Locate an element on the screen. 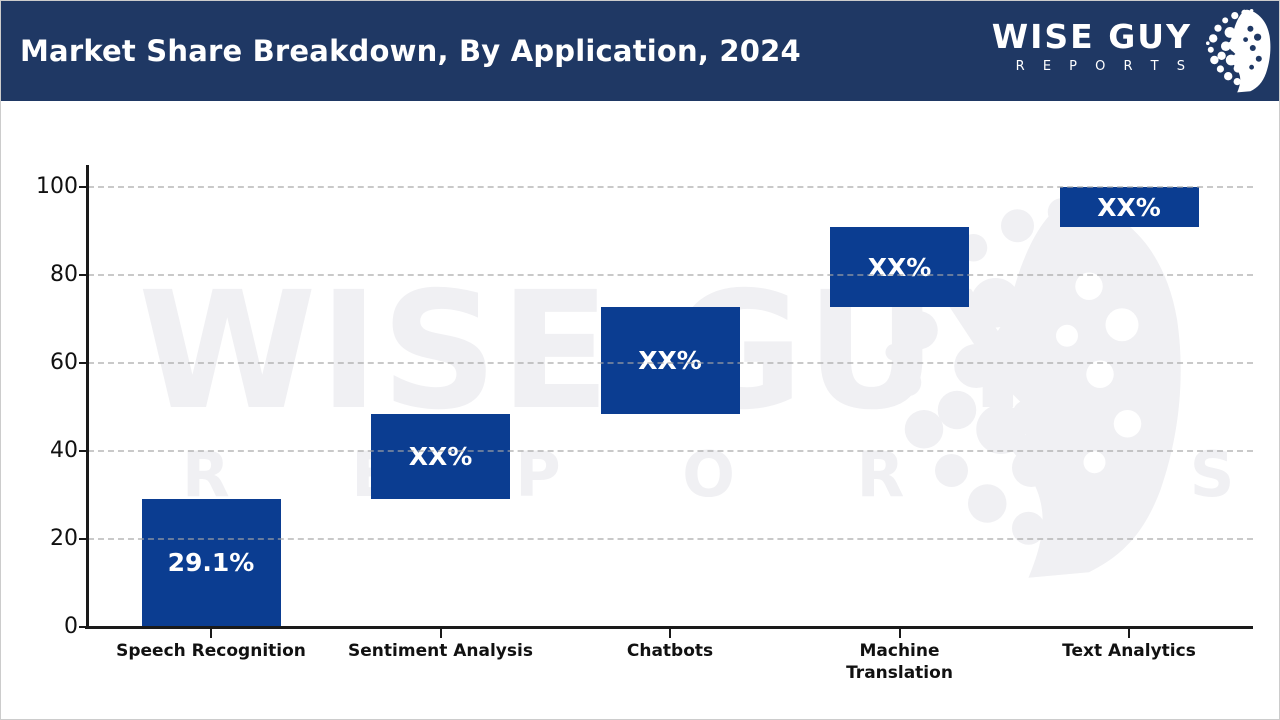 Image resolution: width=1280 pixels, height=720 pixels. logo-subtitle: R E P O R T S is located at coordinates (1103, 66).